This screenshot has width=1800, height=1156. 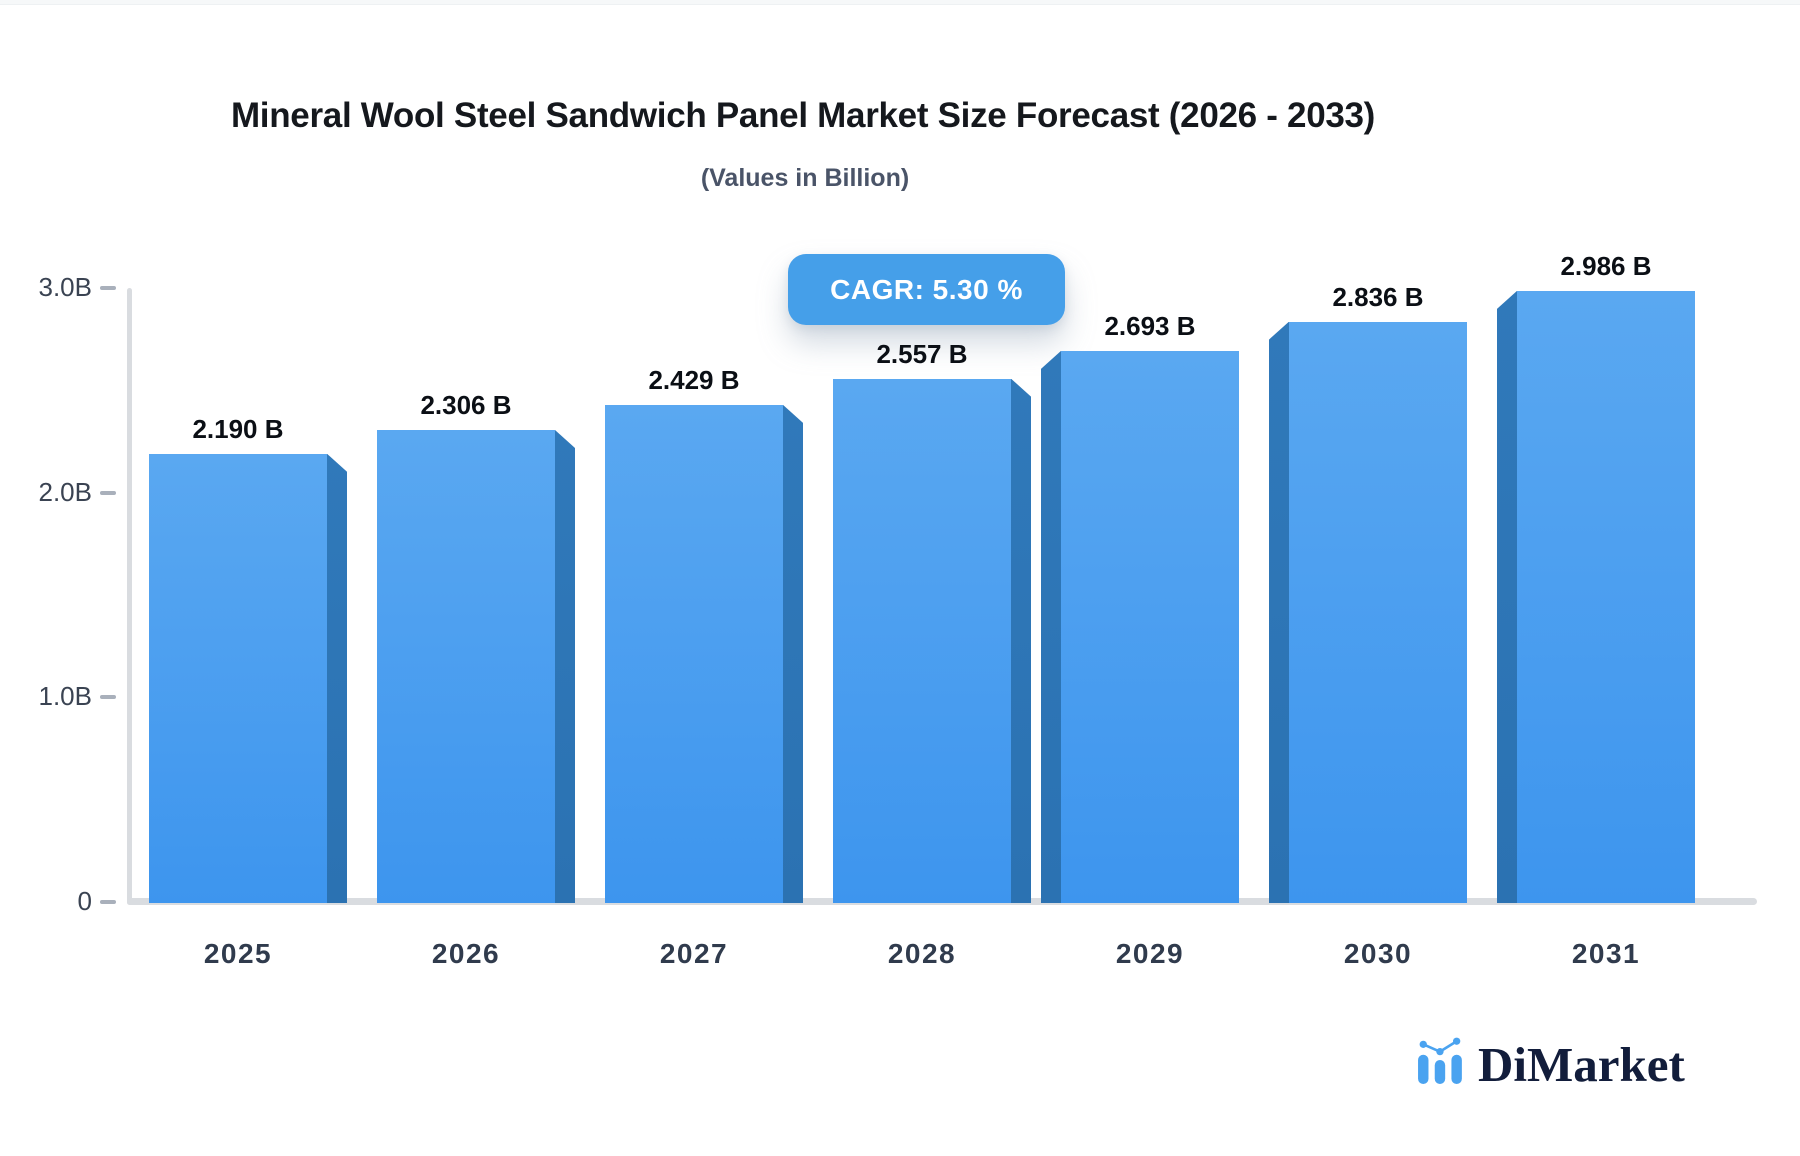 What do you see at coordinates (65, 491) in the screenshot?
I see `y-axis-tick-label: 2.0B` at bounding box center [65, 491].